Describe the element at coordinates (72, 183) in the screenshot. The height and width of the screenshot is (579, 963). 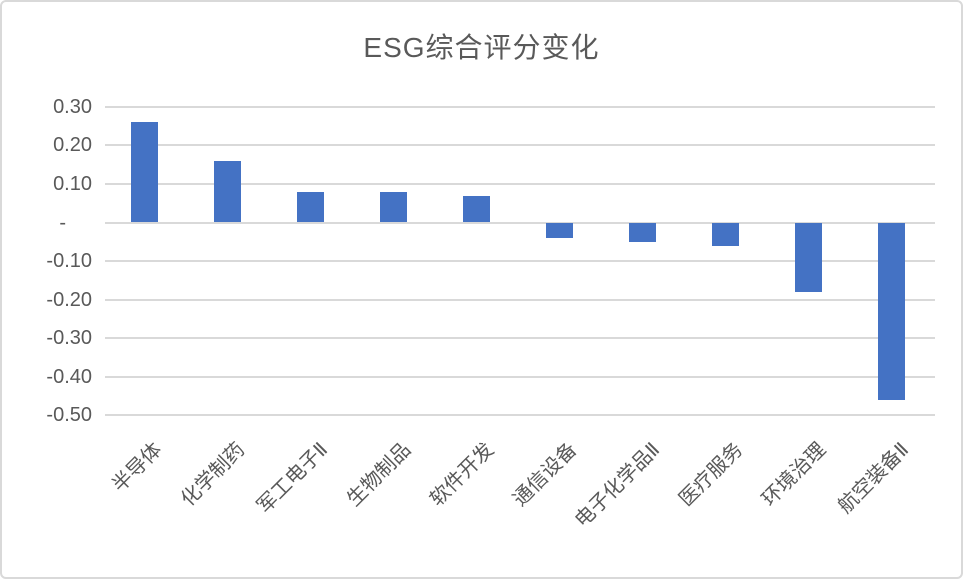
I see `y-tick-label: 0.10` at that location.